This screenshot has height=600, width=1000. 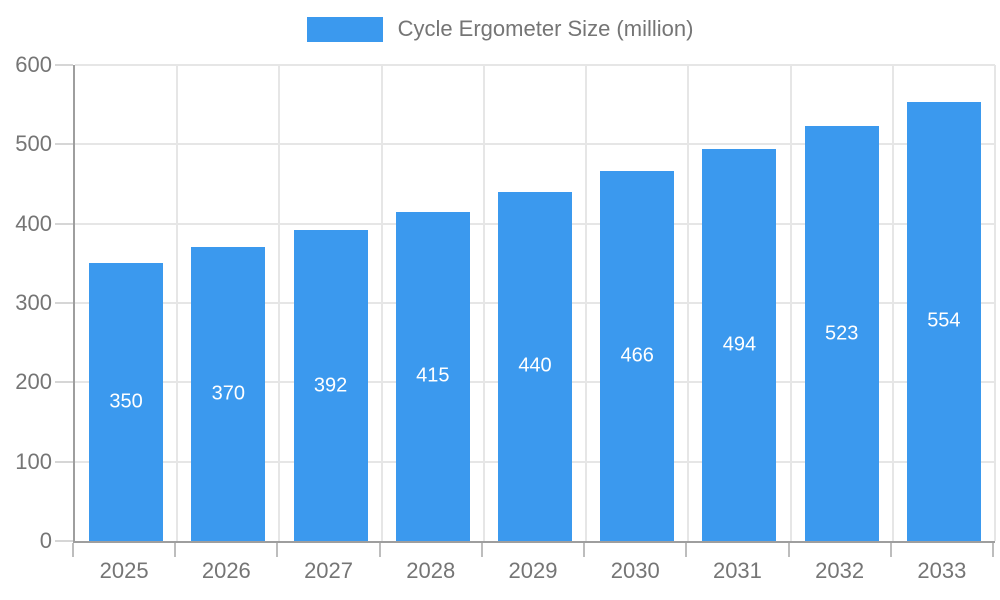 What do you see at coordinates (942, 570) in the screenshot?
I see `x-axis-label: 2033` at bounding box center [942, 570].